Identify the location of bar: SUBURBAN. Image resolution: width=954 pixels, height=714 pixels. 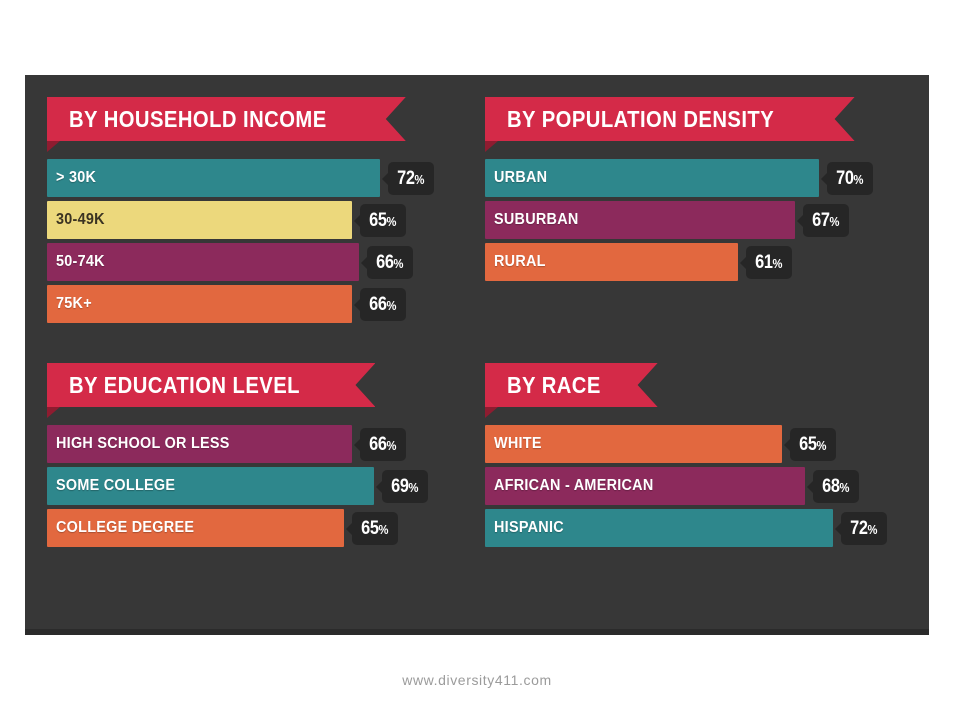
(640, 220).